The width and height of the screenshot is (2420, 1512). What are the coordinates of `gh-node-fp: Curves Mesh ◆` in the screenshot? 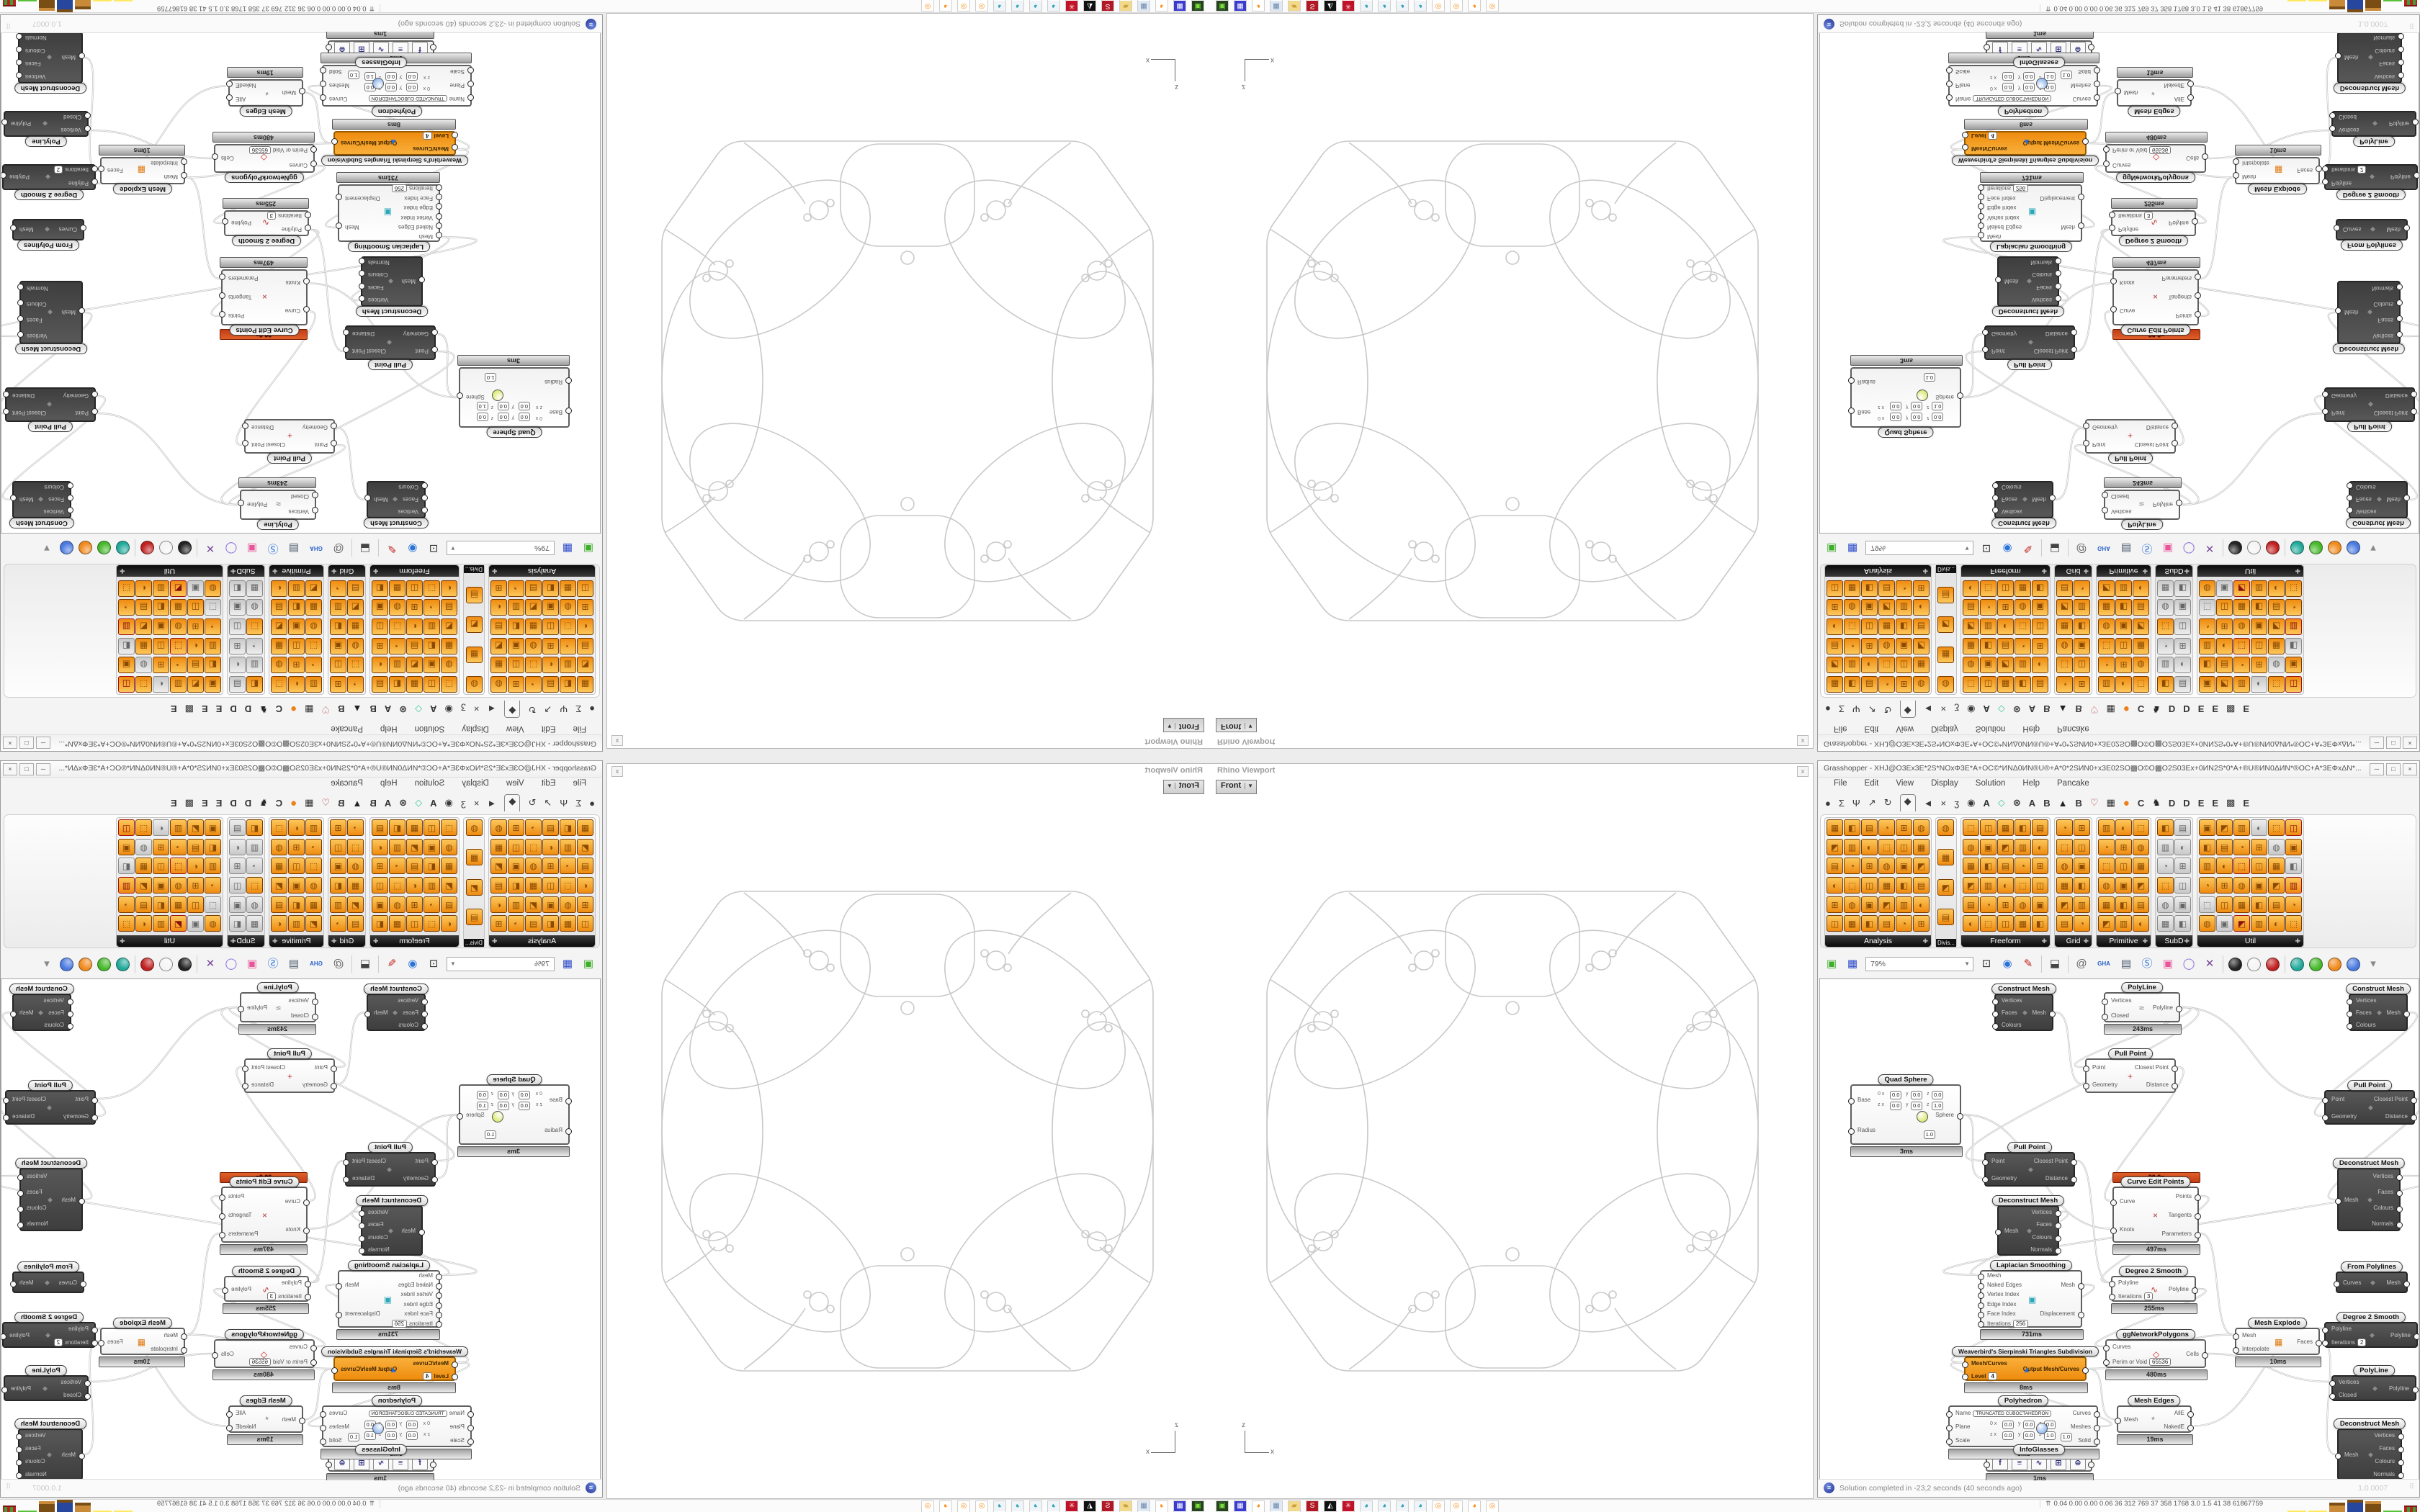 It's located at (48, 1282).